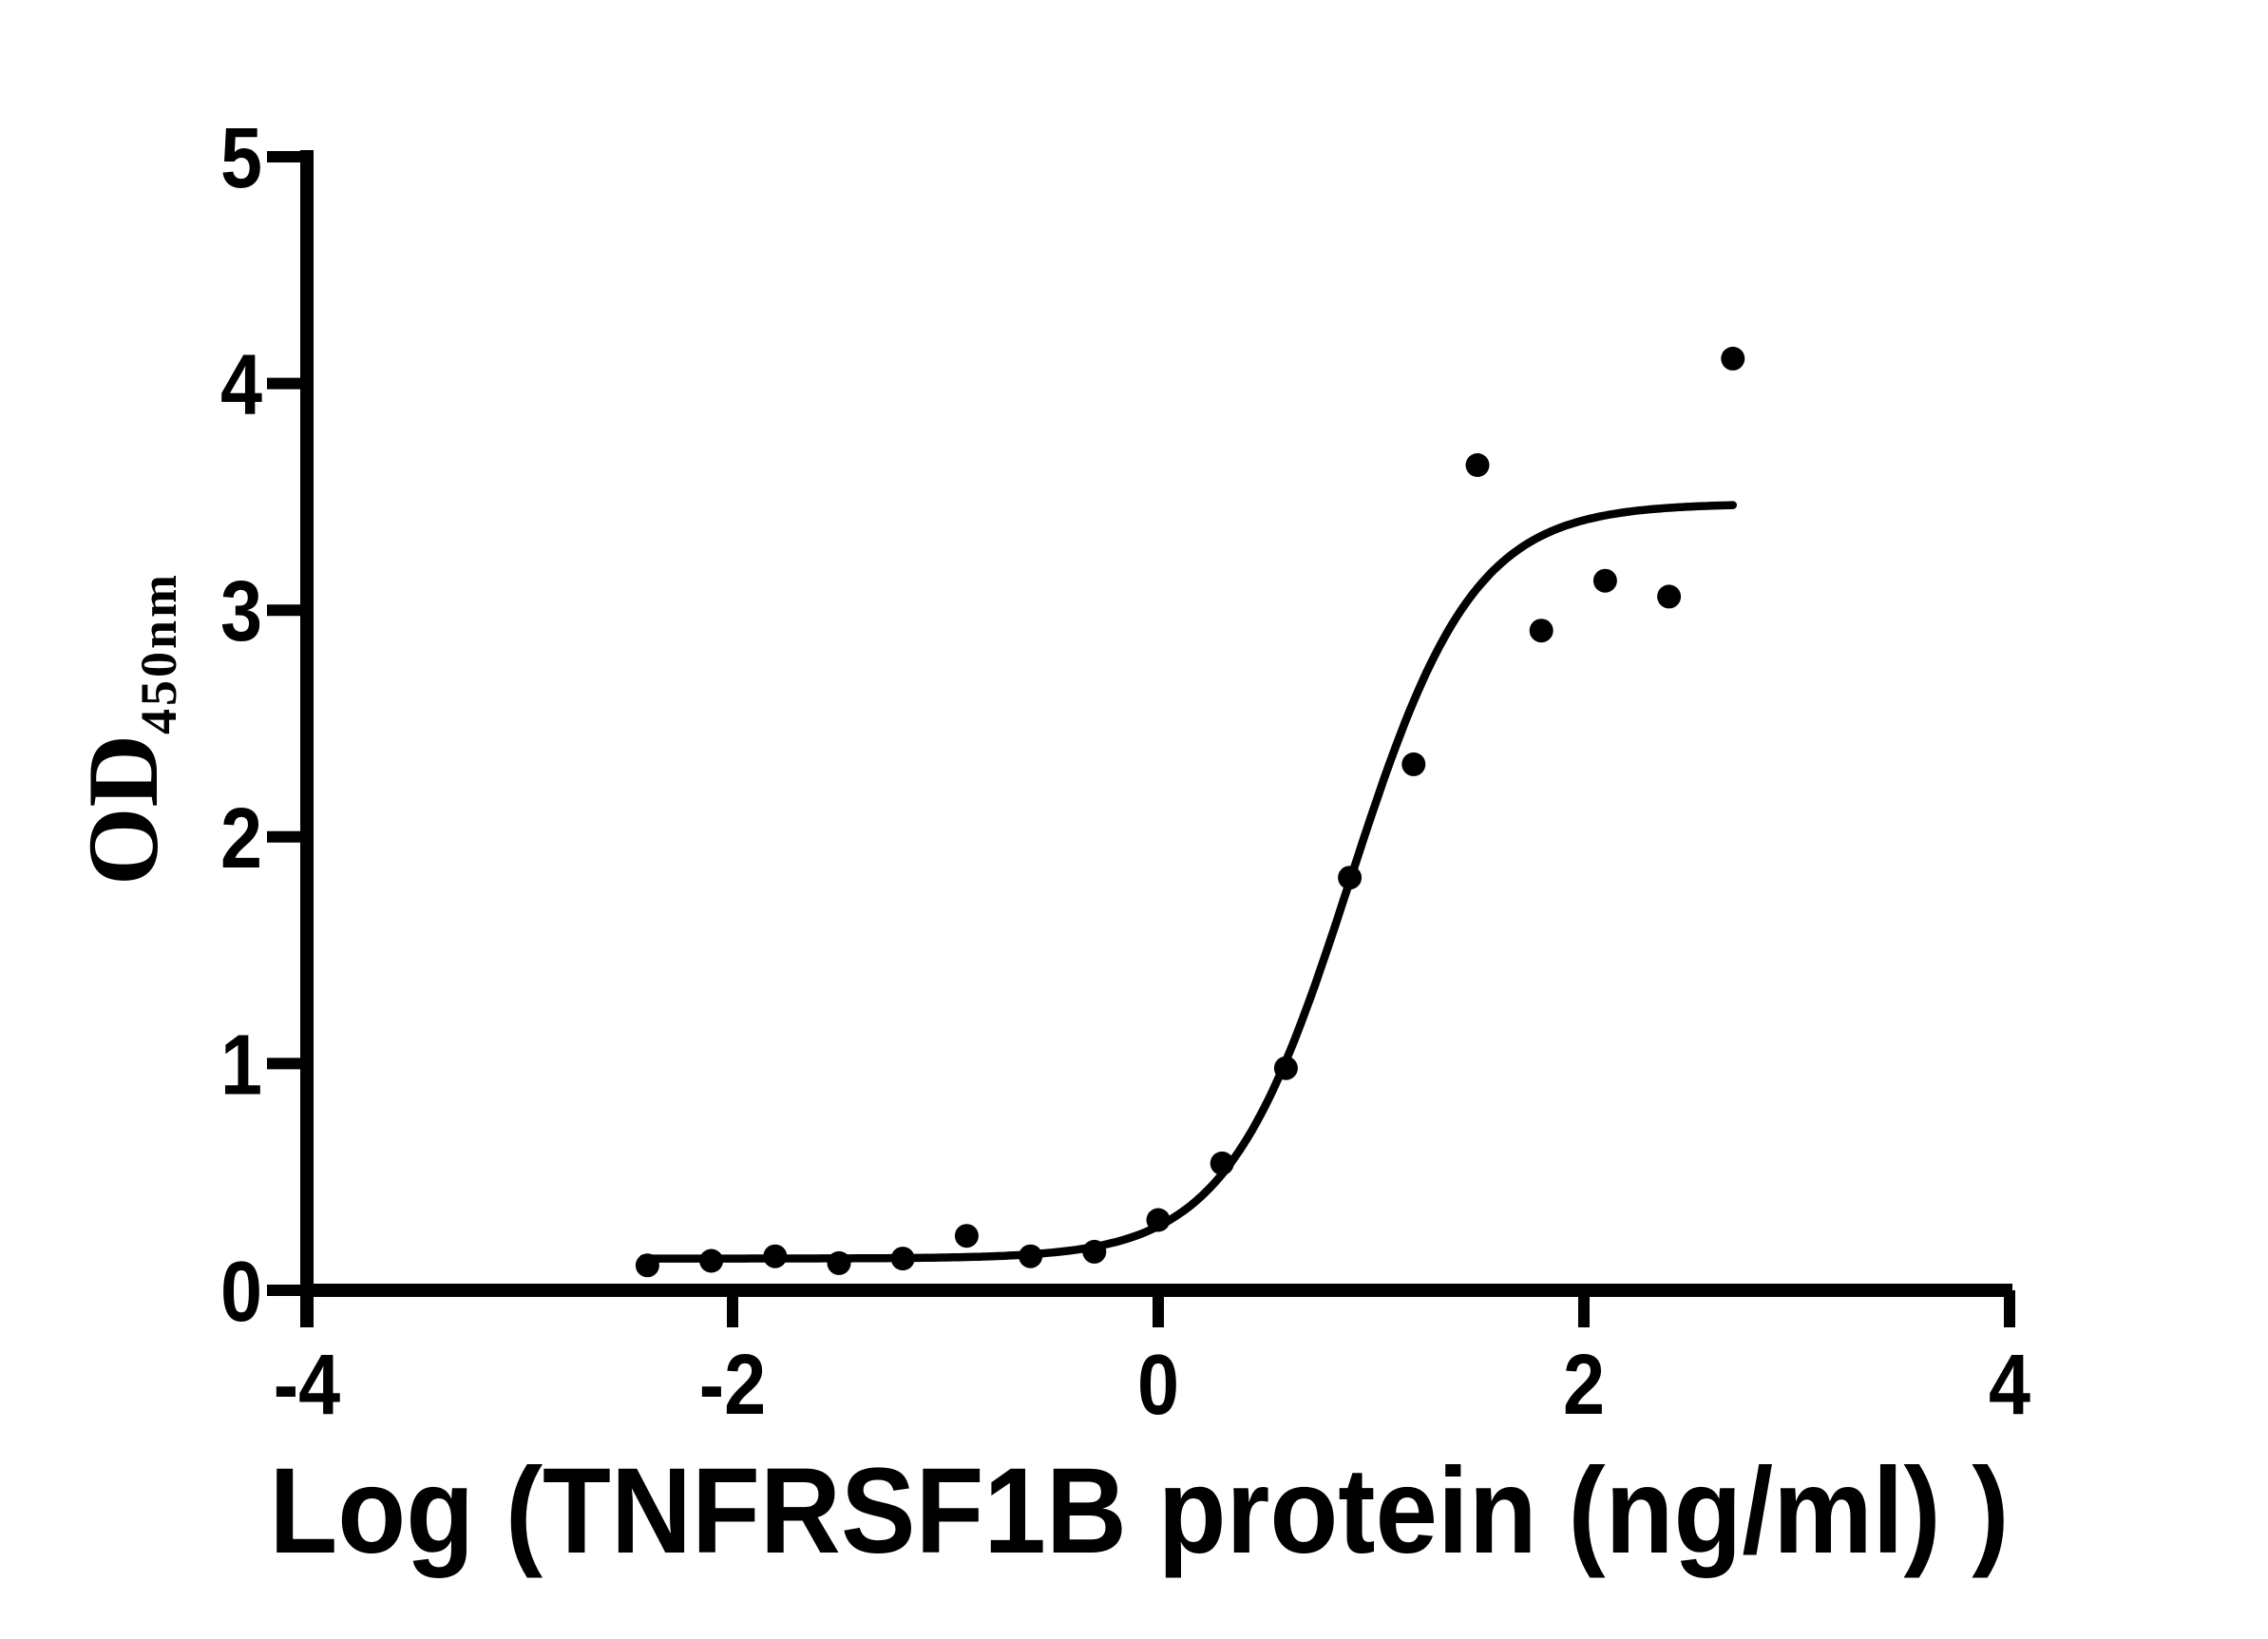 The width and height of the screenshot is (2268, 1639). What do you see at coordinates (2010, 1384) in the screenshot?
I see `x-tick-label-4: 4` at bounding box center [2010, 1384].